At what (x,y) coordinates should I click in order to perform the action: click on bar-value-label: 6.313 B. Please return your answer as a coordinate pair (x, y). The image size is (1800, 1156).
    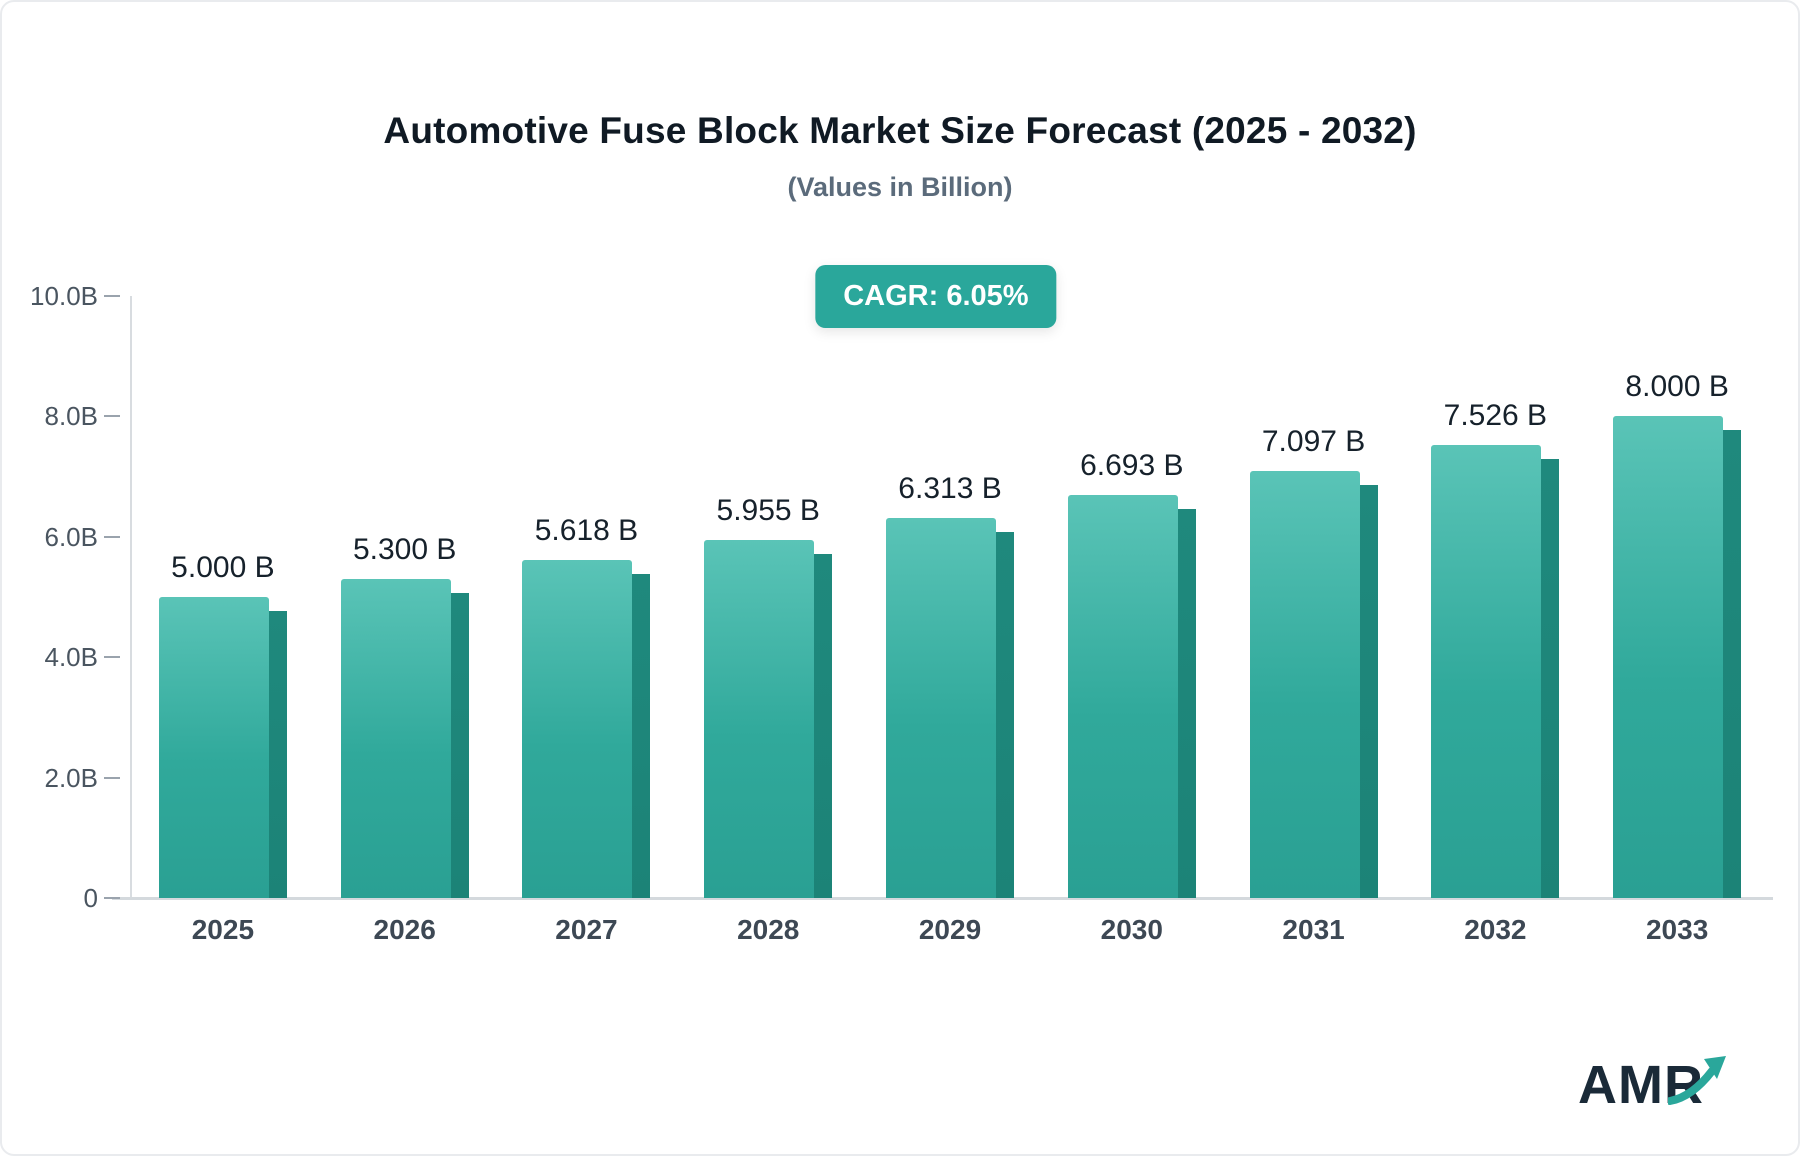
    Looking at the image, I should click on (950, 488).